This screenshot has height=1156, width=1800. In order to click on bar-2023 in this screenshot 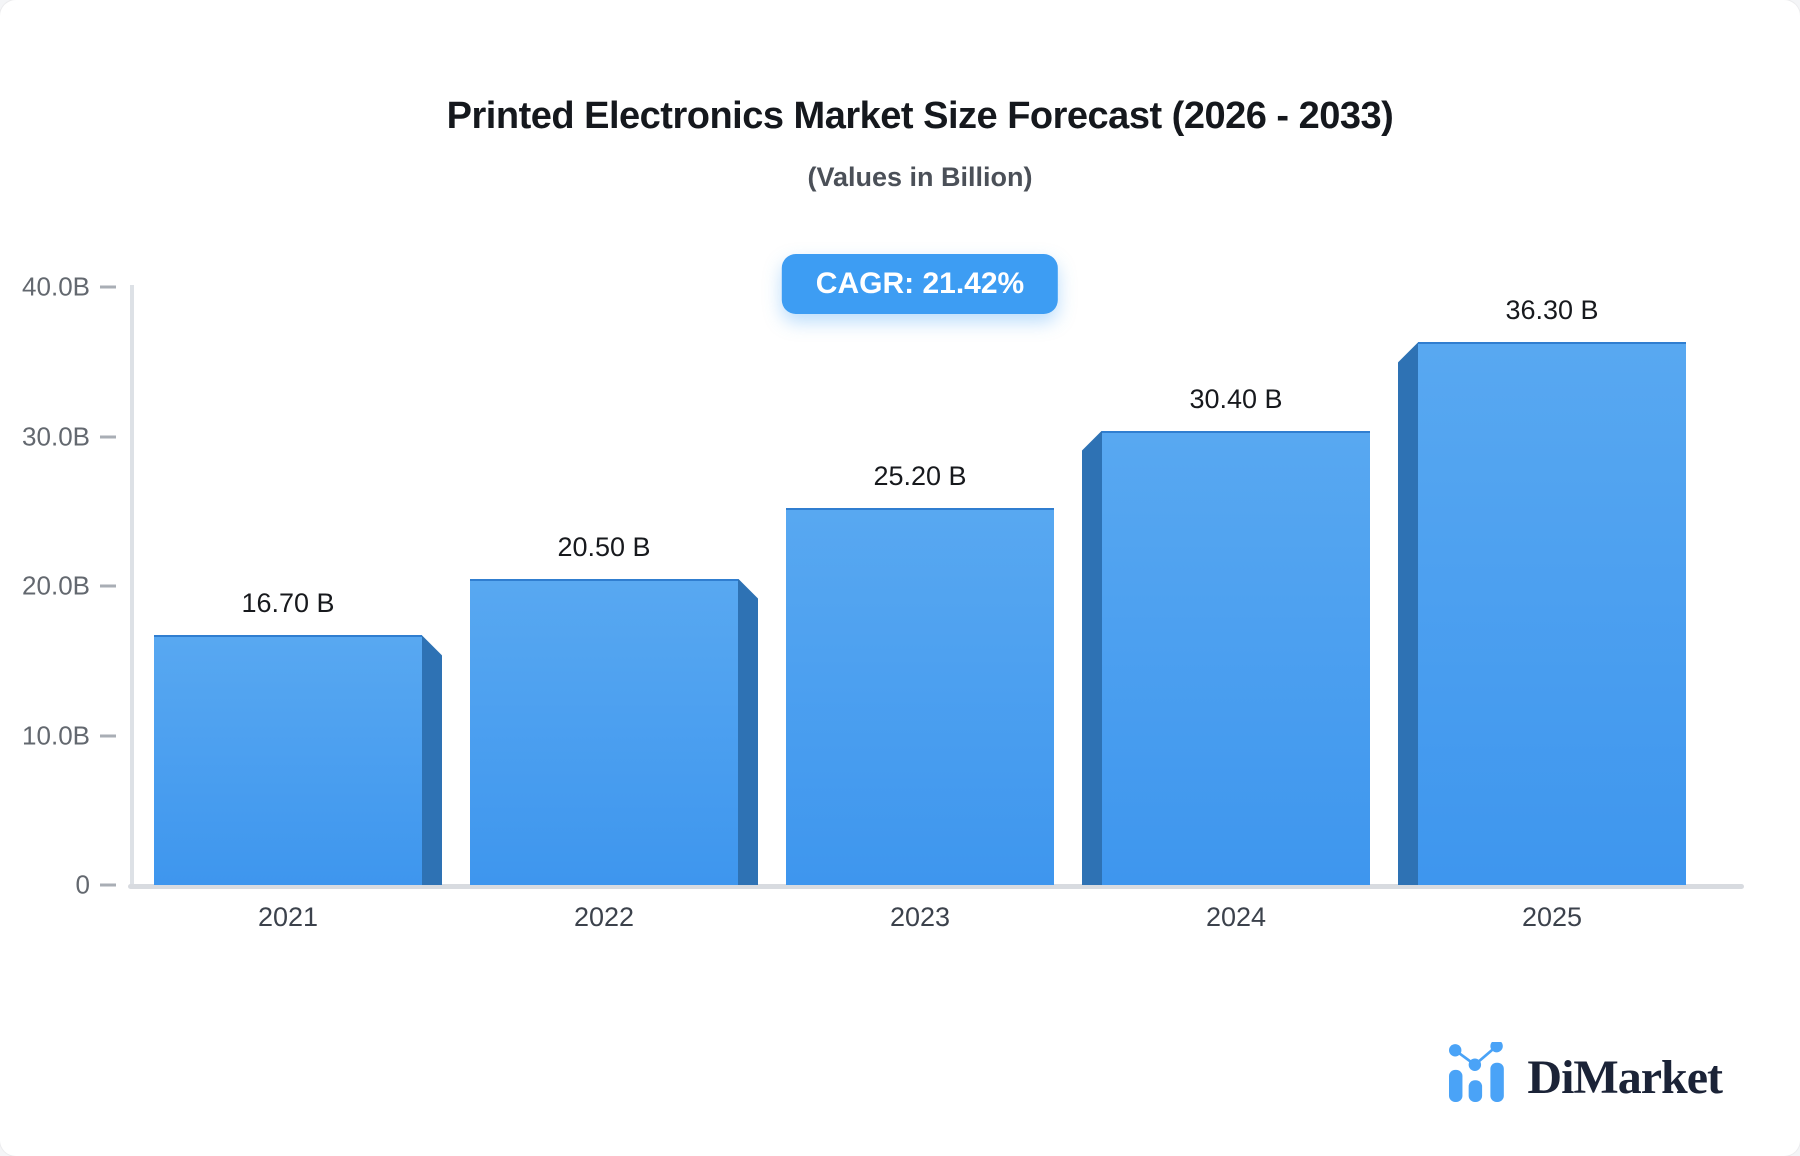, I will do `click(920, 696)`.